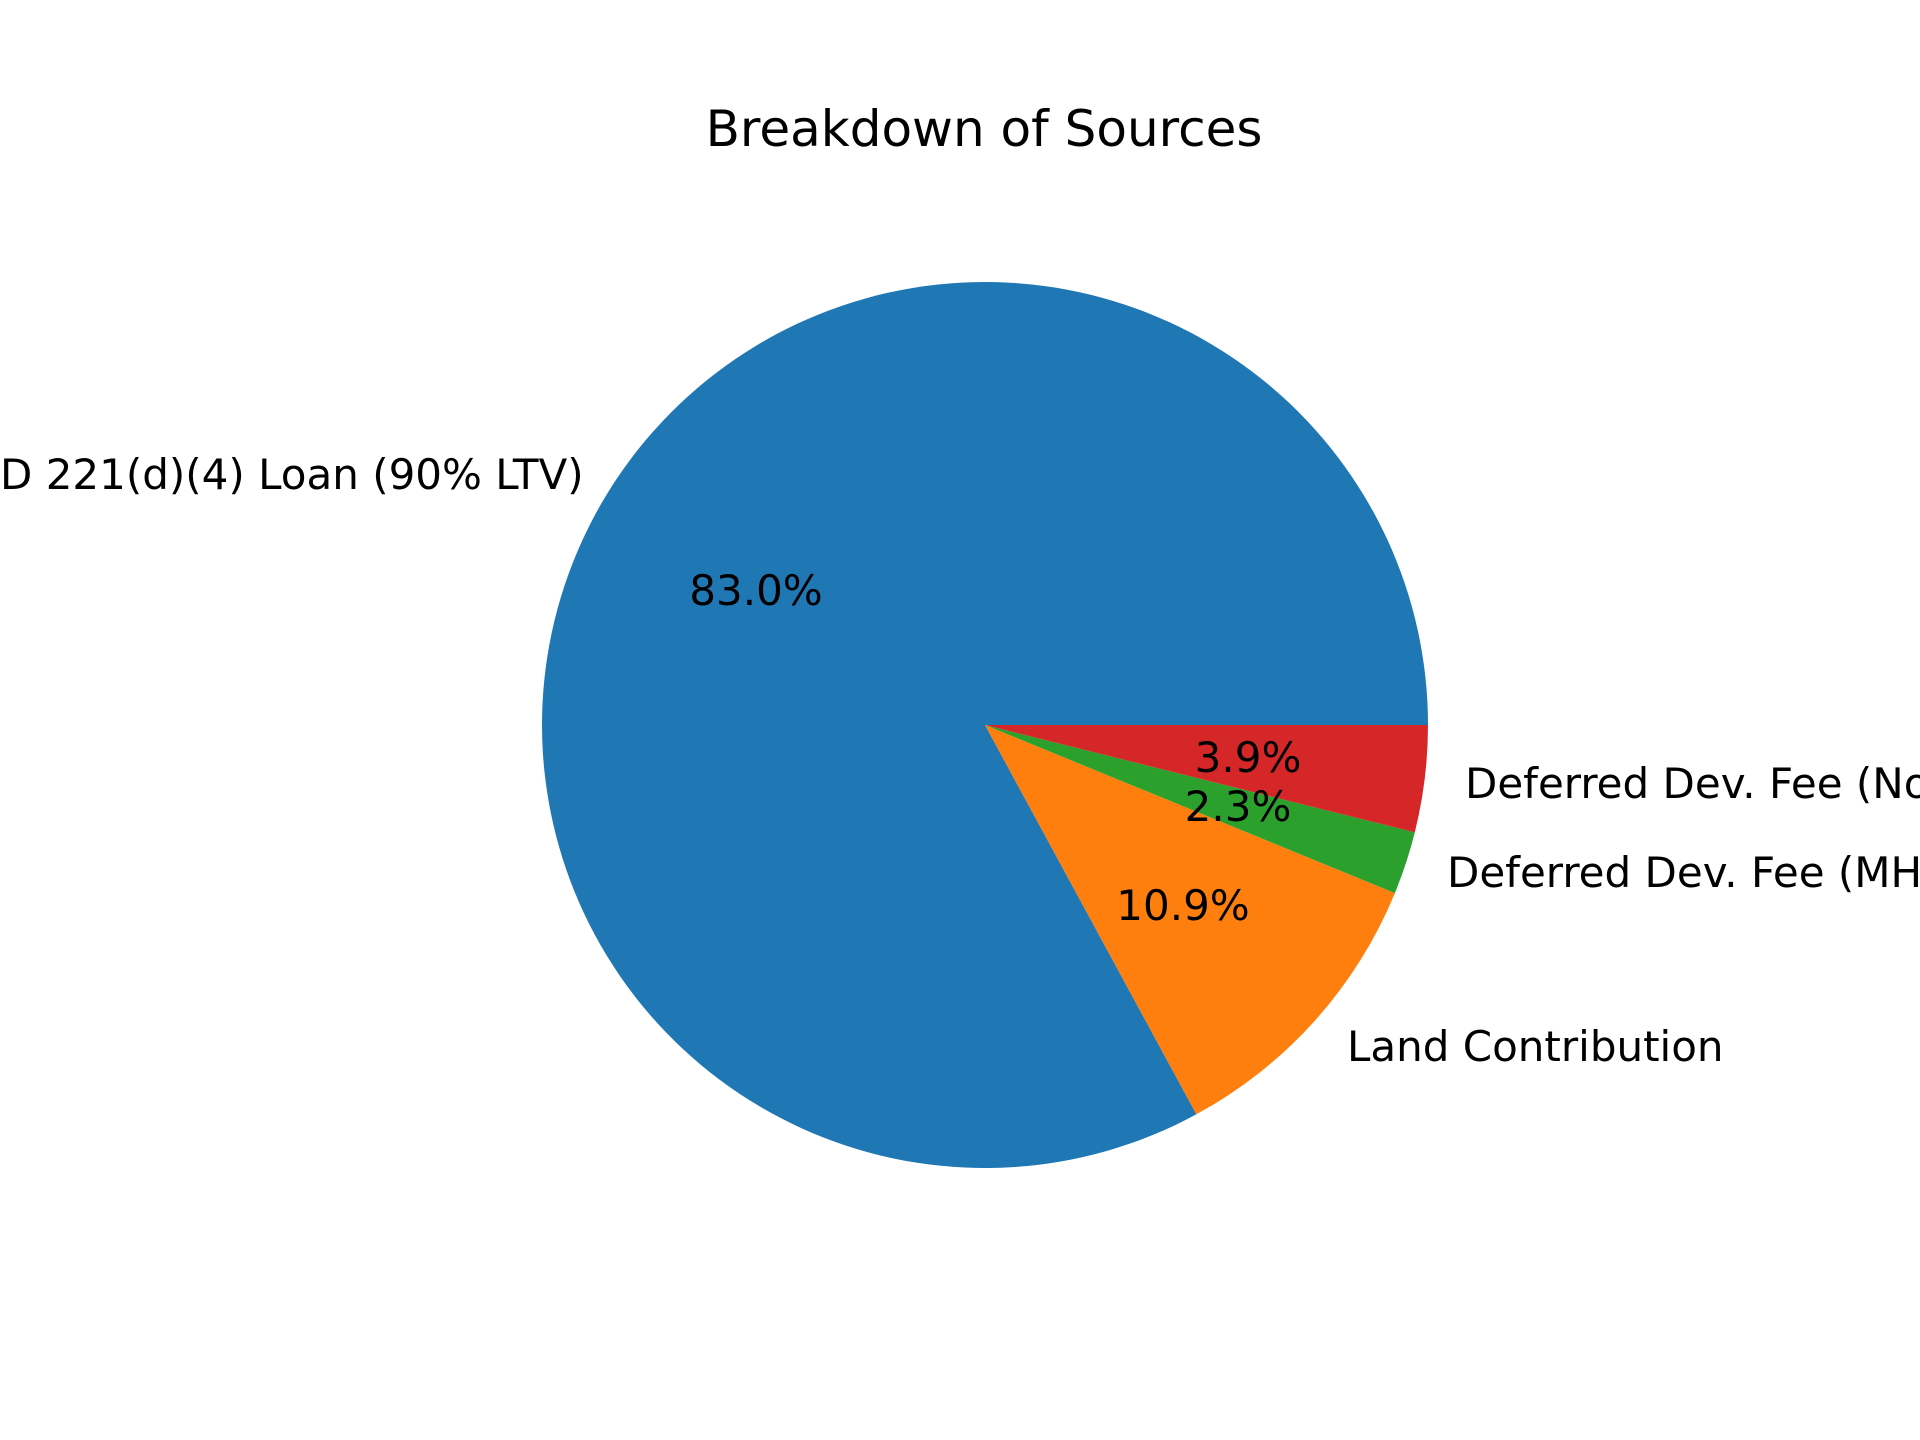  I want to click on pct-label-land-contribution: 10.9%, so click(1183, 905).